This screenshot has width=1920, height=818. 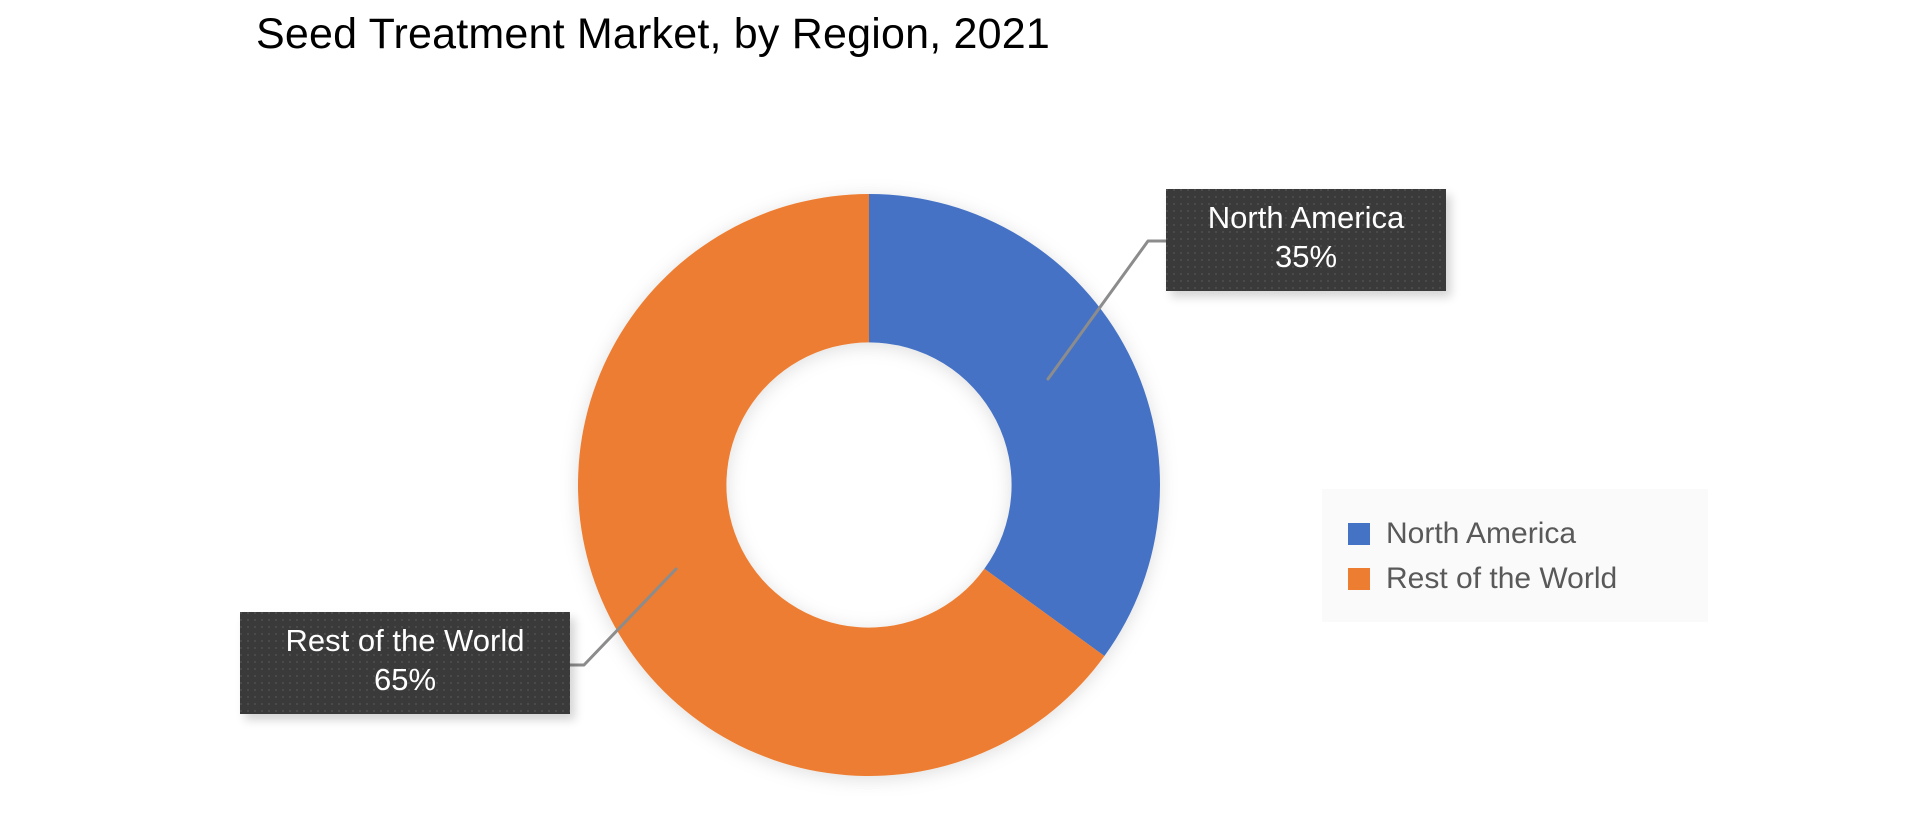 I want to click on callout-rest-of-the-world: Rest of the World 65%, so click(x=405, y=663).